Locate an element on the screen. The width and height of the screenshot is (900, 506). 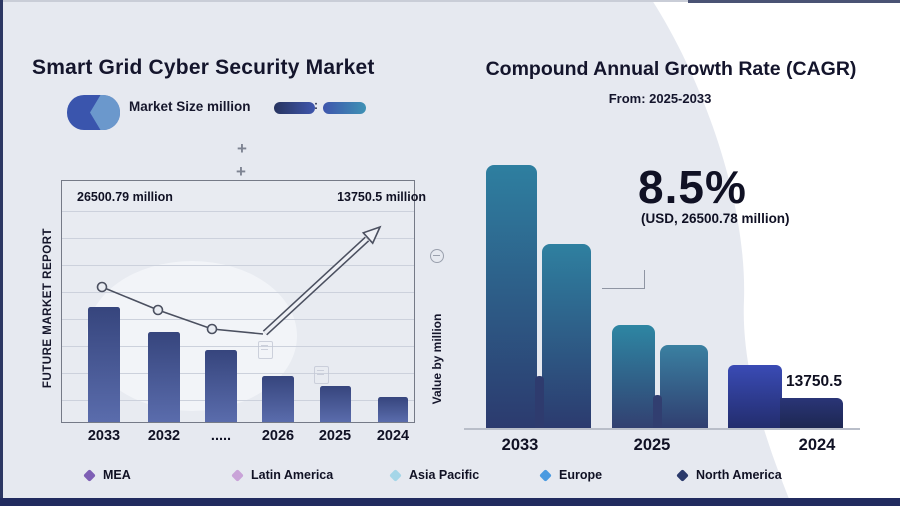
legend-item-north-america: North America is located at coordinates (729, 475).